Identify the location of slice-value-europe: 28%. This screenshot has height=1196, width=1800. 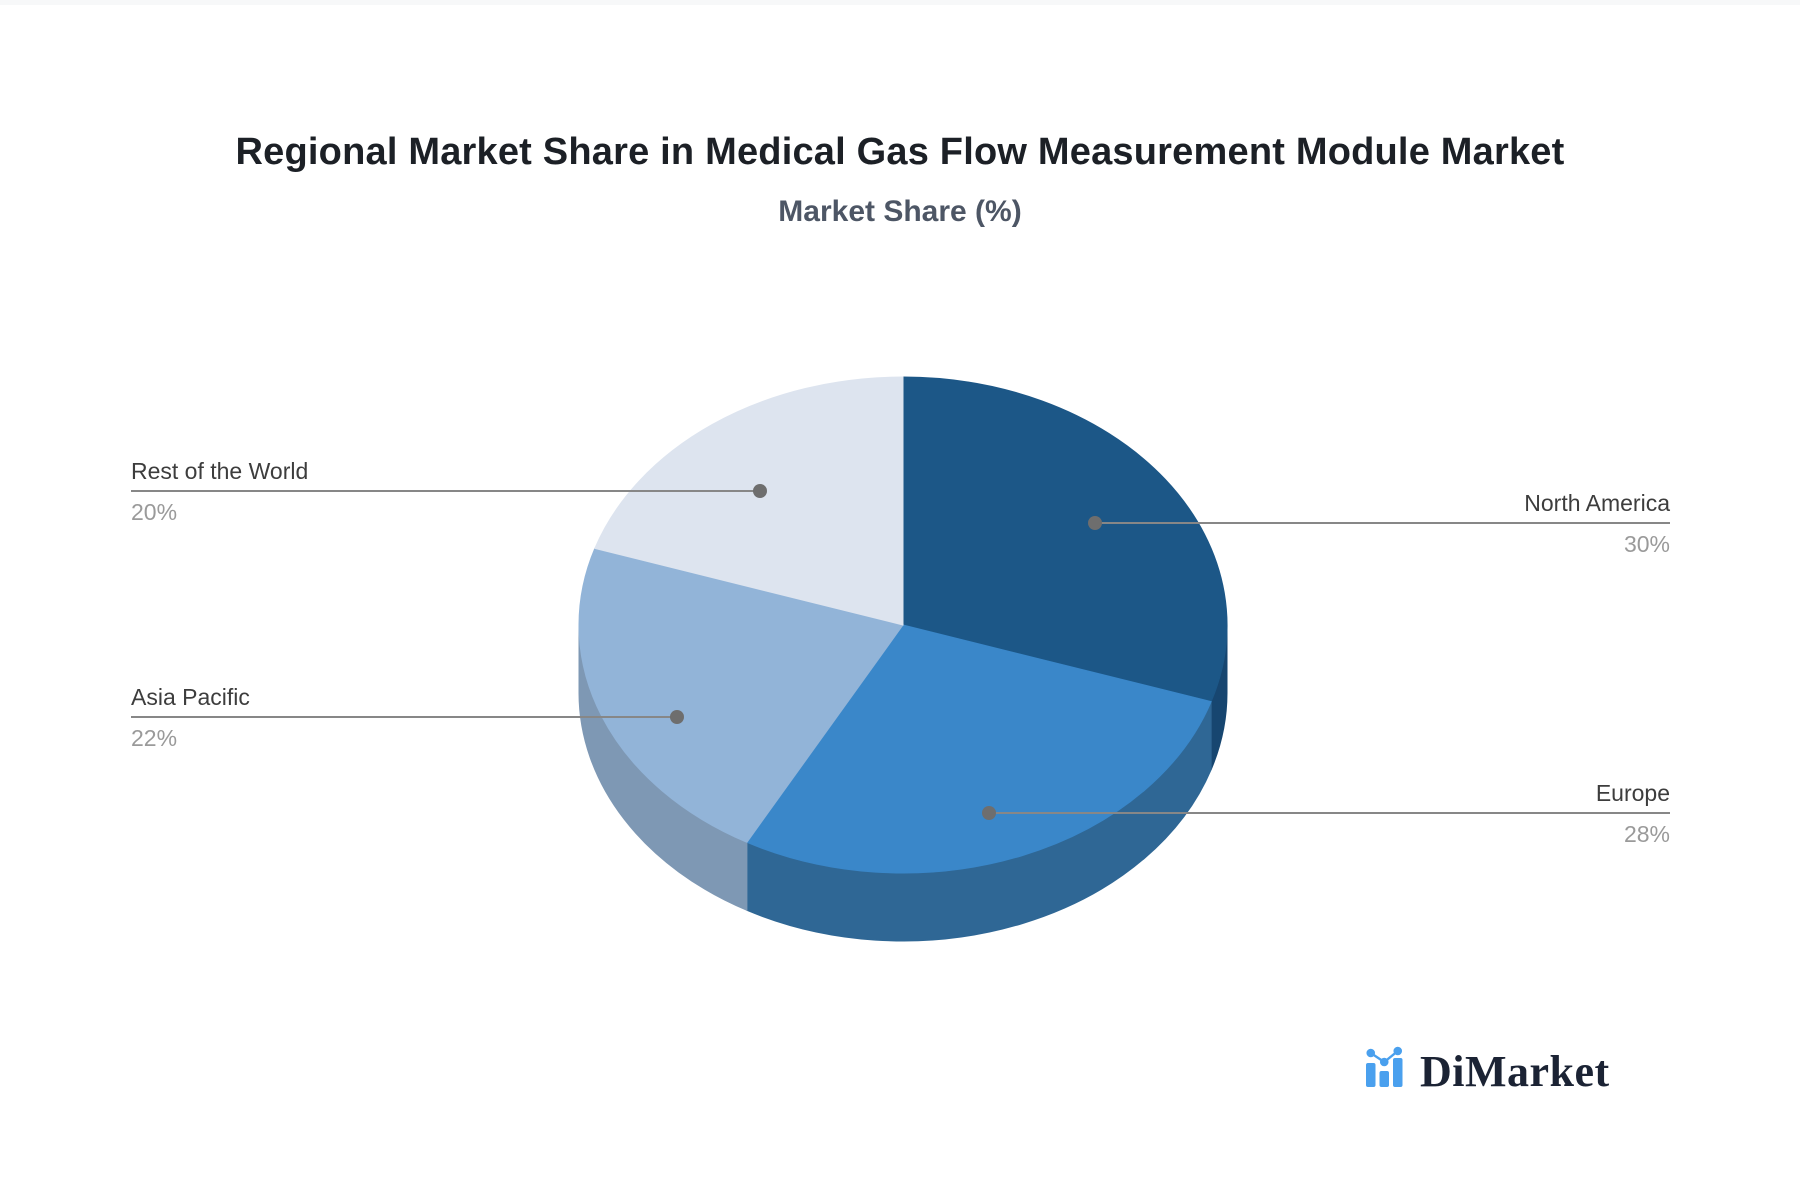
(1646, 834).